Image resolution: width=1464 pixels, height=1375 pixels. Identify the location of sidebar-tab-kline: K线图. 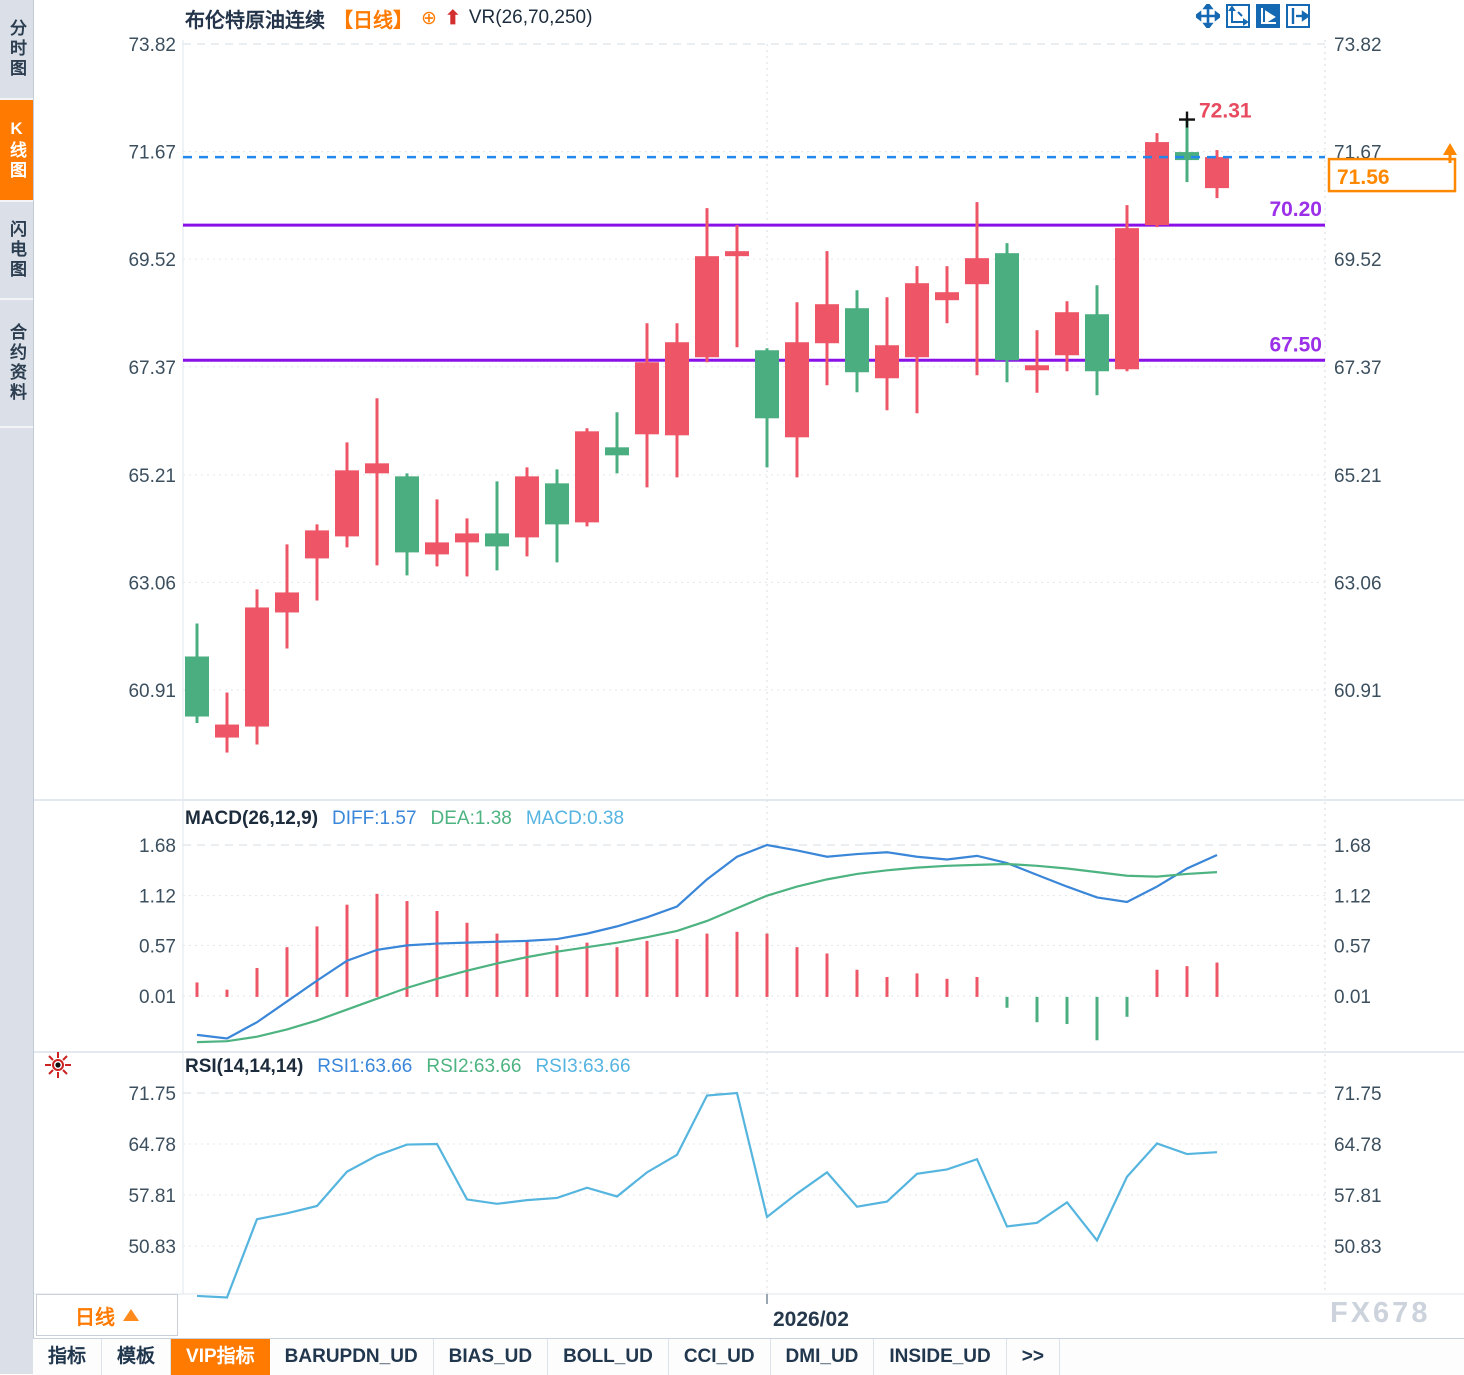
(16, 151).